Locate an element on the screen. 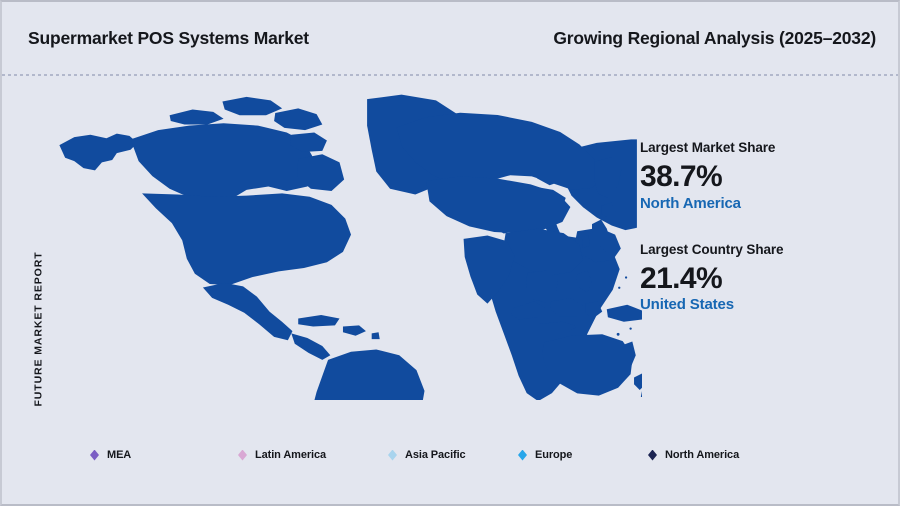 This screenshot has height=506, width=900. legend-item-latin-america: Latin America is located at coordinates (282, 455).